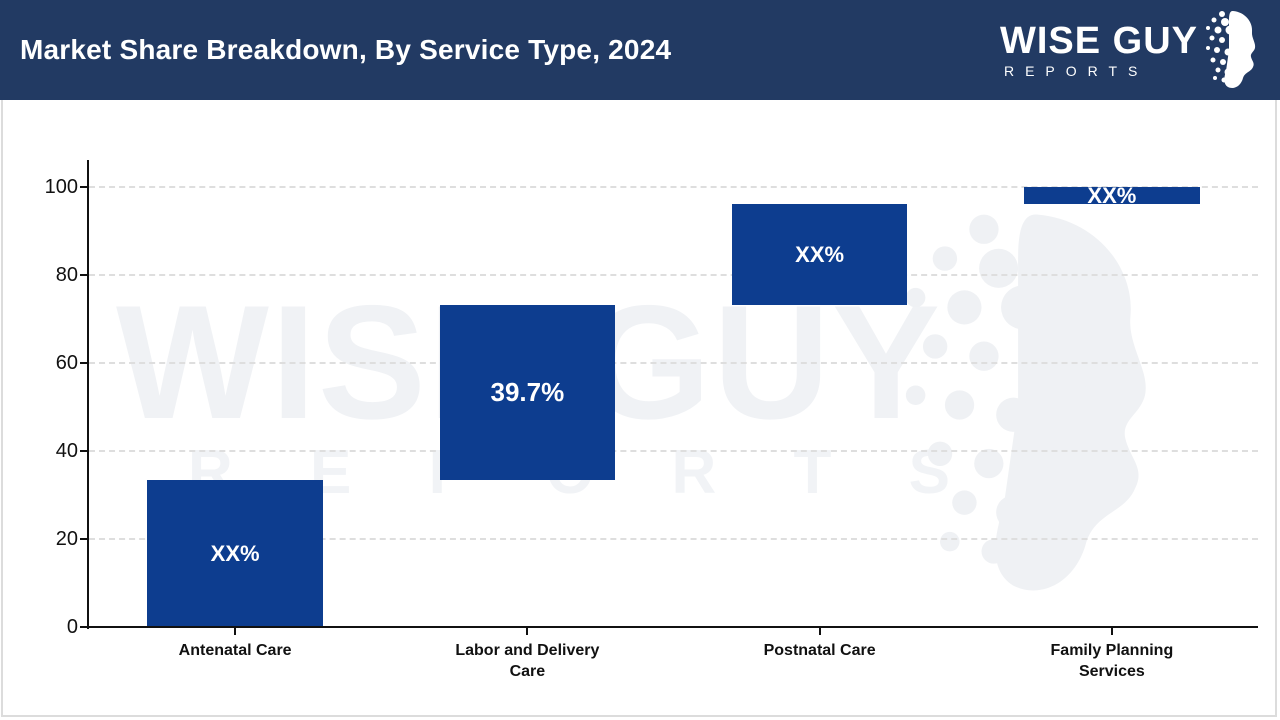  I want to click on y-axis-tick-label: 20, so click(66, 539).